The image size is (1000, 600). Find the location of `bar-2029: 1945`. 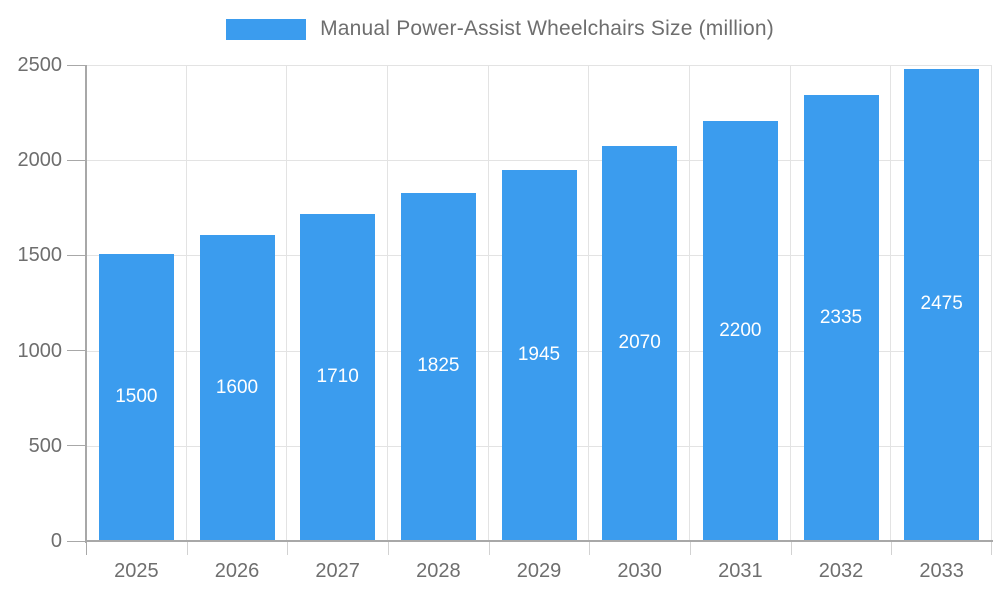

bar-2029: 1945 is located at coordinates (539, 354).